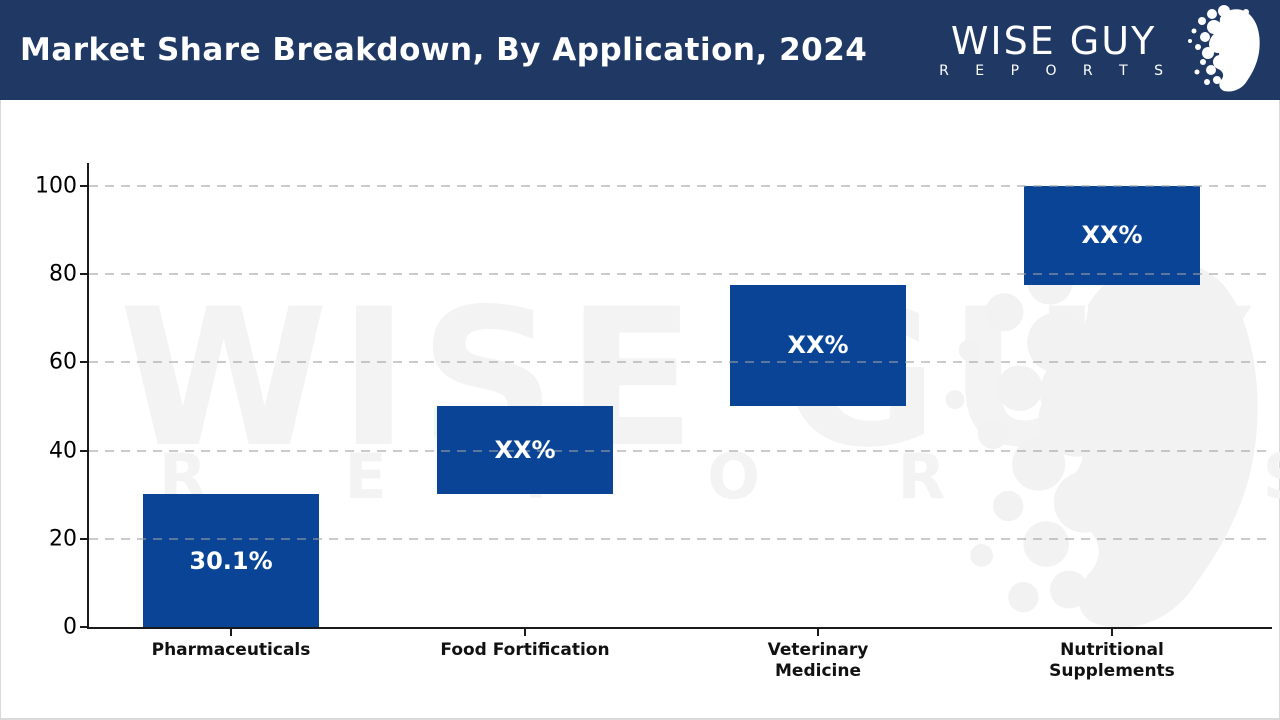 Image resolution: width=1280 pixels, height=720 pixels. What do you see at coordinates (63, 274) in the screenshot?
I see `y-axis-tick-label: 80` at bounding box center [63, 274].